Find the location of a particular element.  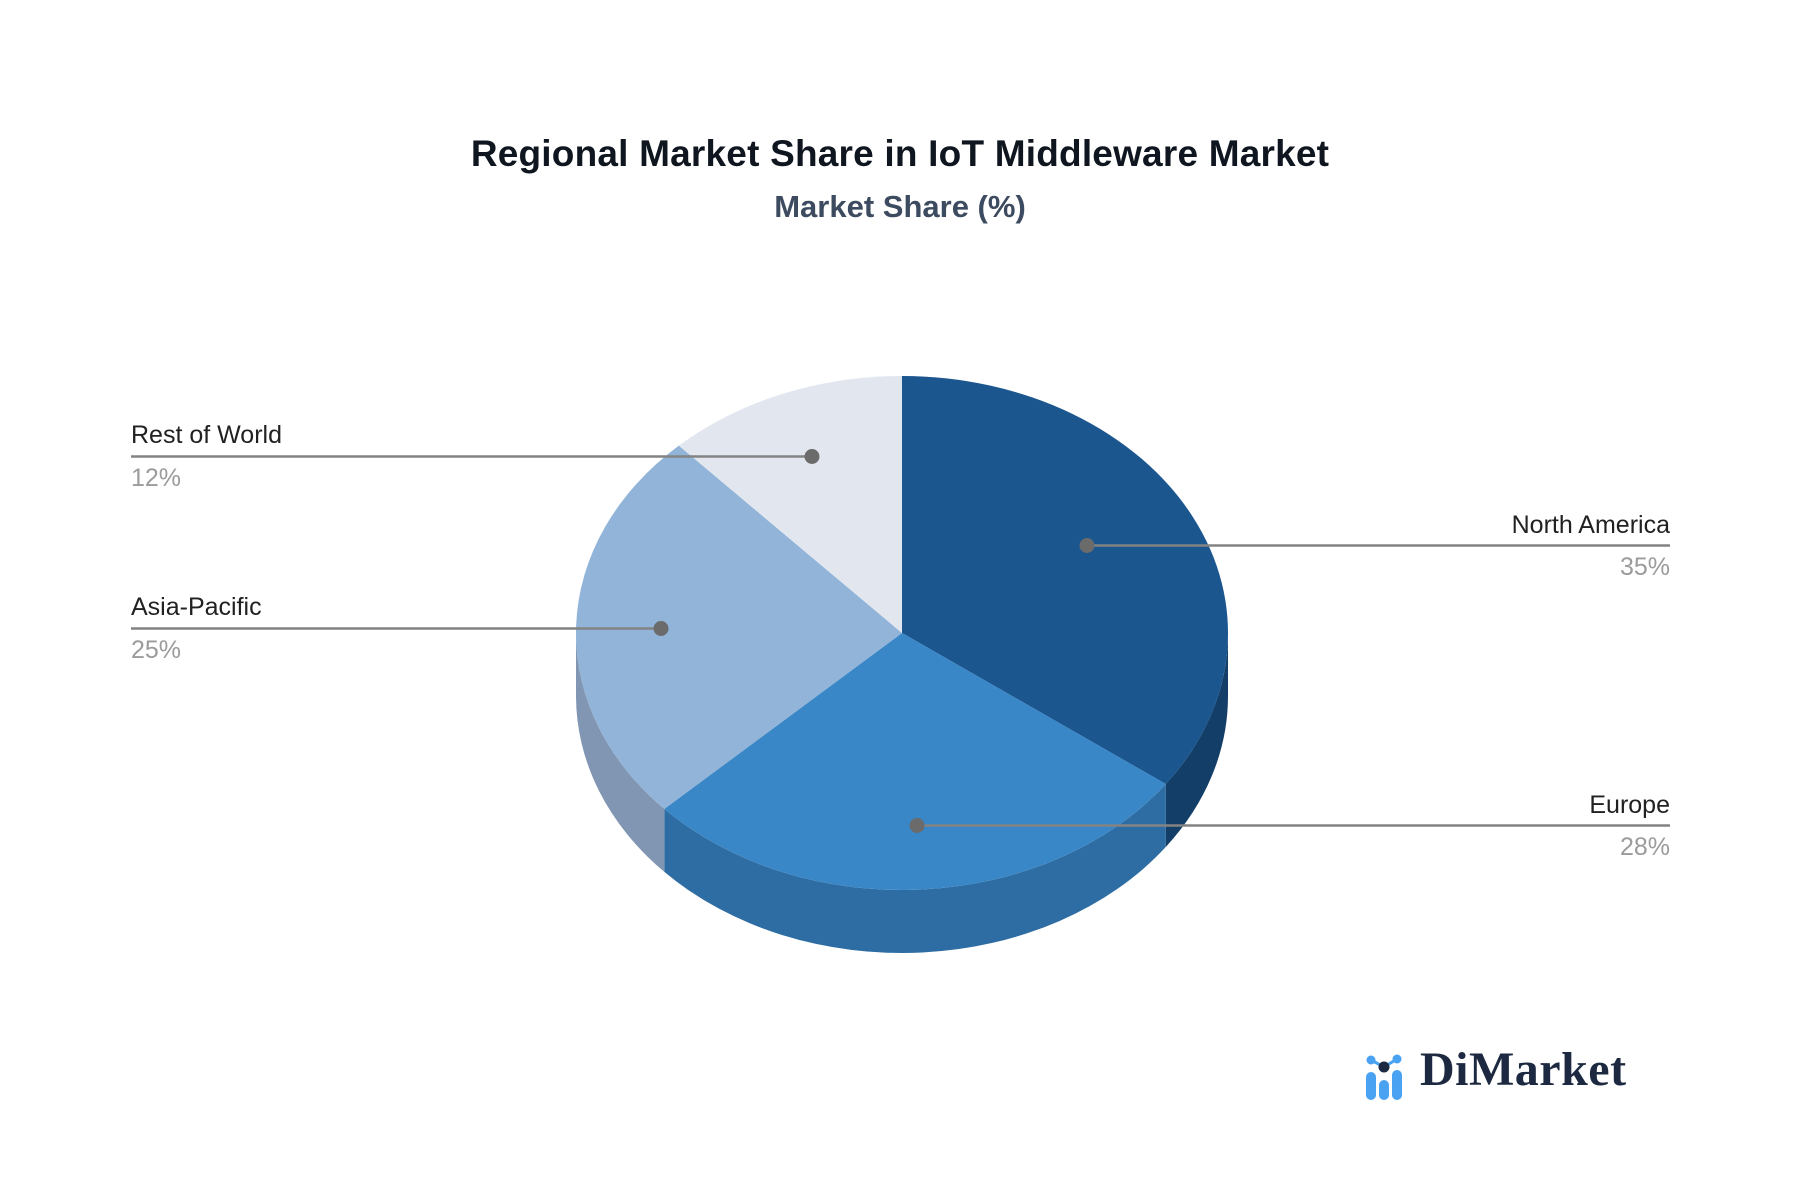

dimarket-logo: DiMarket is located at coordinates (1492, 1070).